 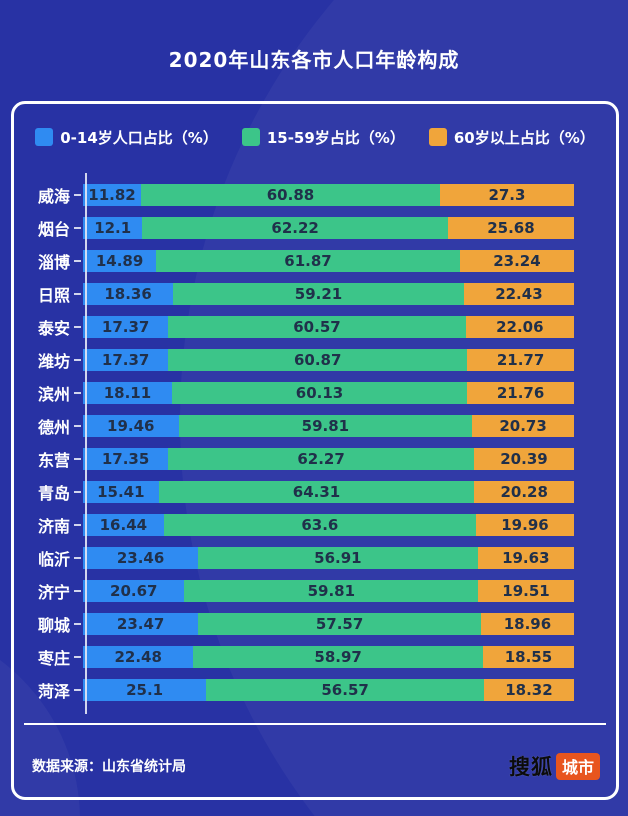 I want to click on legend-item: 0-14岁人口占比（%）, so click(x=126, y=137).